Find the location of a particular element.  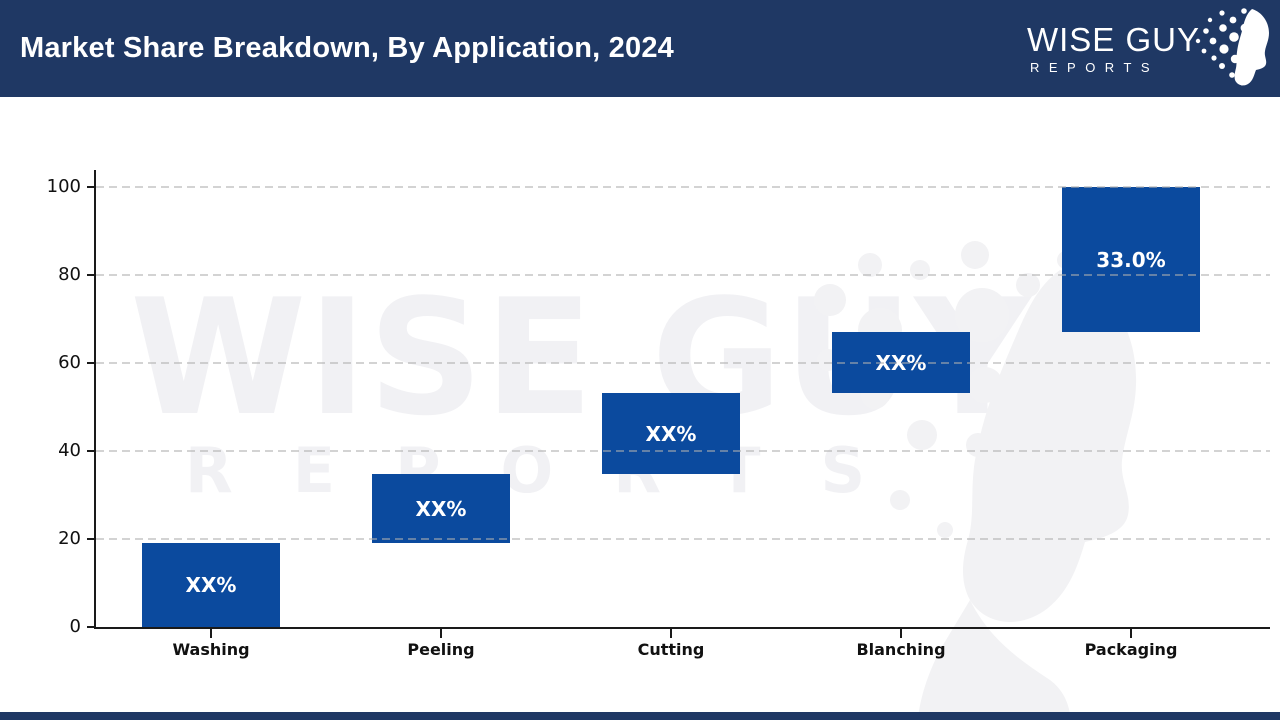

x-tick-cutting is located at coordinates (671, 633).